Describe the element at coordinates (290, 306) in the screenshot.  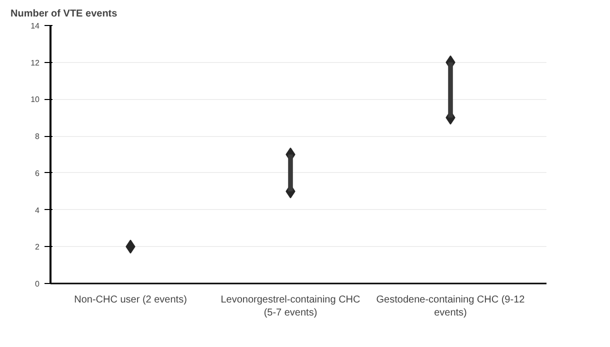
I see `x-tick-label: Levonorgestrel-containing CHC (5-7 events)` at that location.